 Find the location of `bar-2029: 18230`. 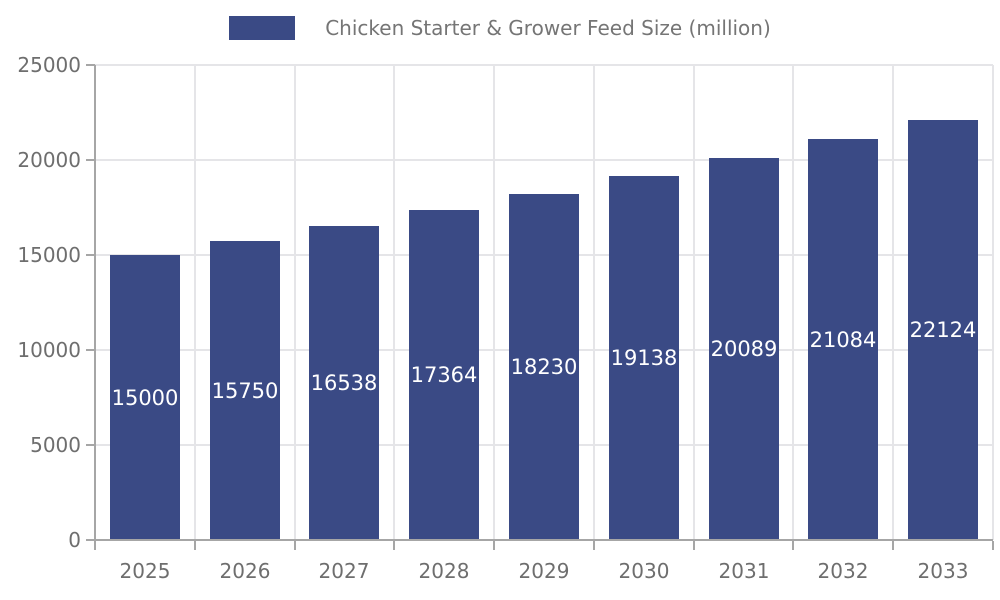

bar-2029: 18230 is located at coordinates (544, 367).